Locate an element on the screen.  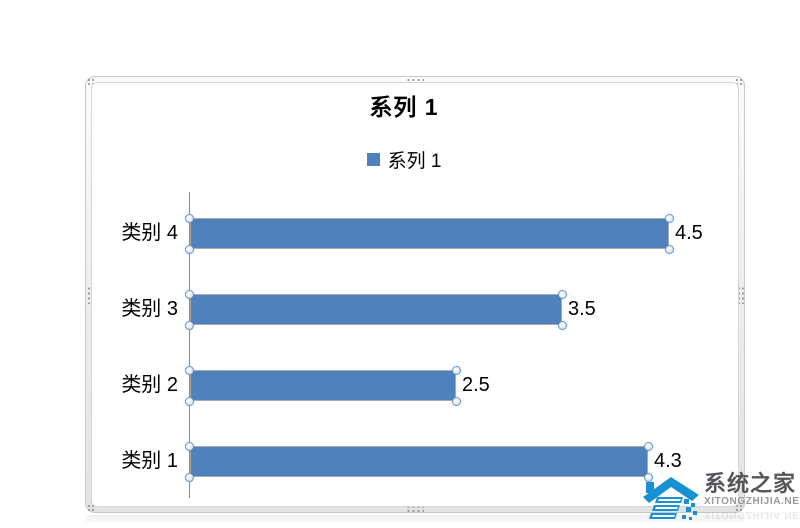
legend-marker-icon is located at coordinates (373, 159).